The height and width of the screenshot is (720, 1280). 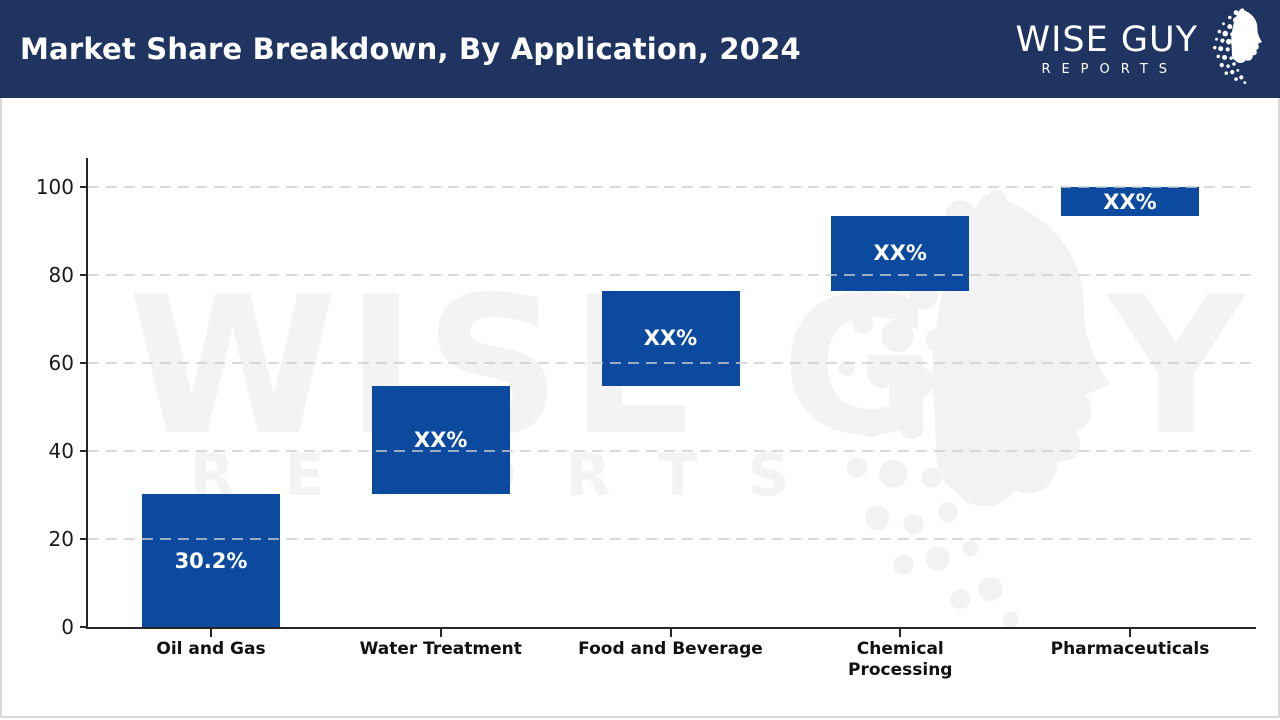 I want to click on bar-oil-and-gas: 30.2%, so click(x=211, y=560).